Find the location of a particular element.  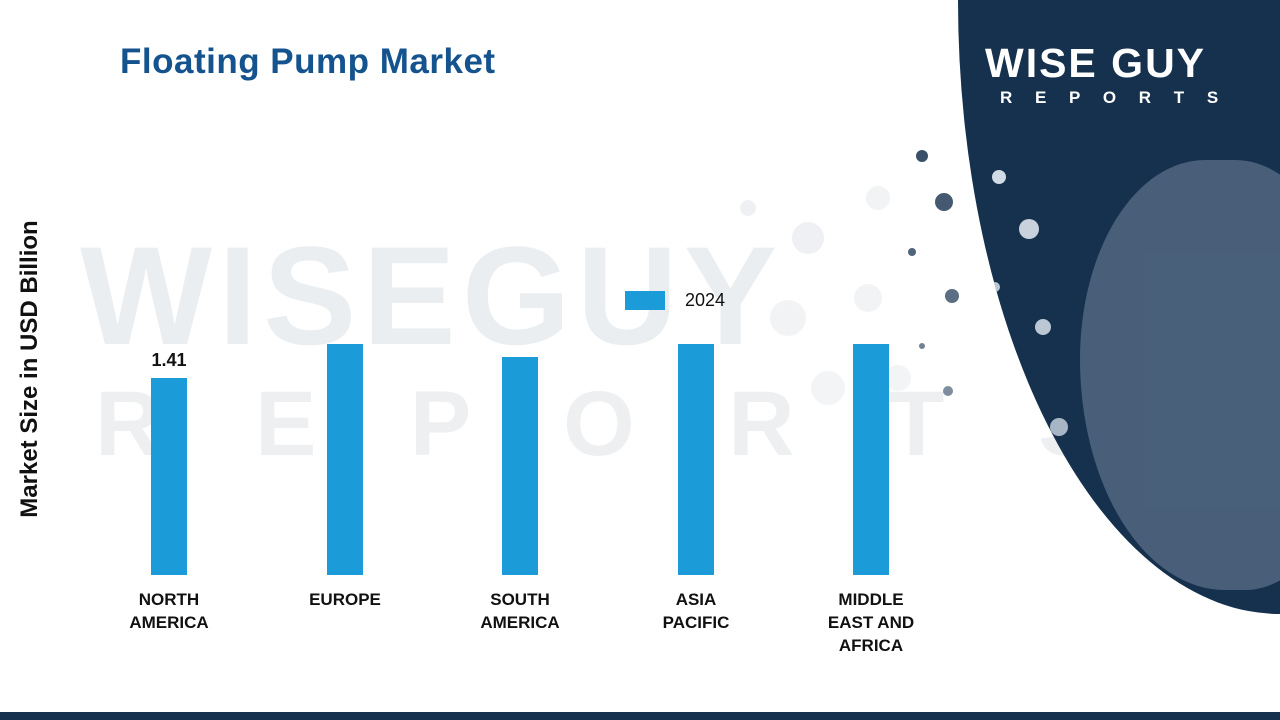

value-label: 1.41 is located at coordinates (169, 360).